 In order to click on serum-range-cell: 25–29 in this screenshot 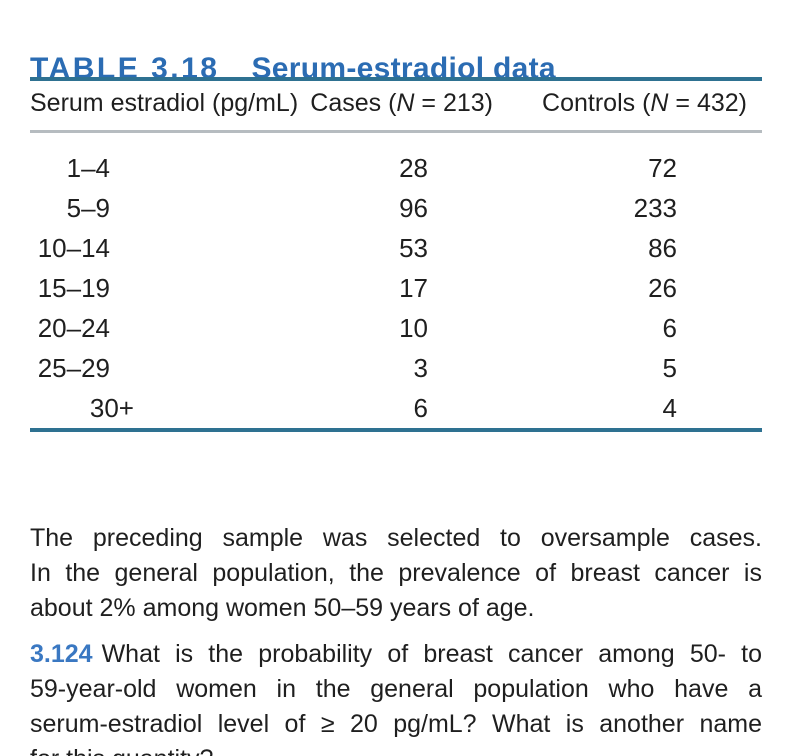, I will do `click(73, 367)`.